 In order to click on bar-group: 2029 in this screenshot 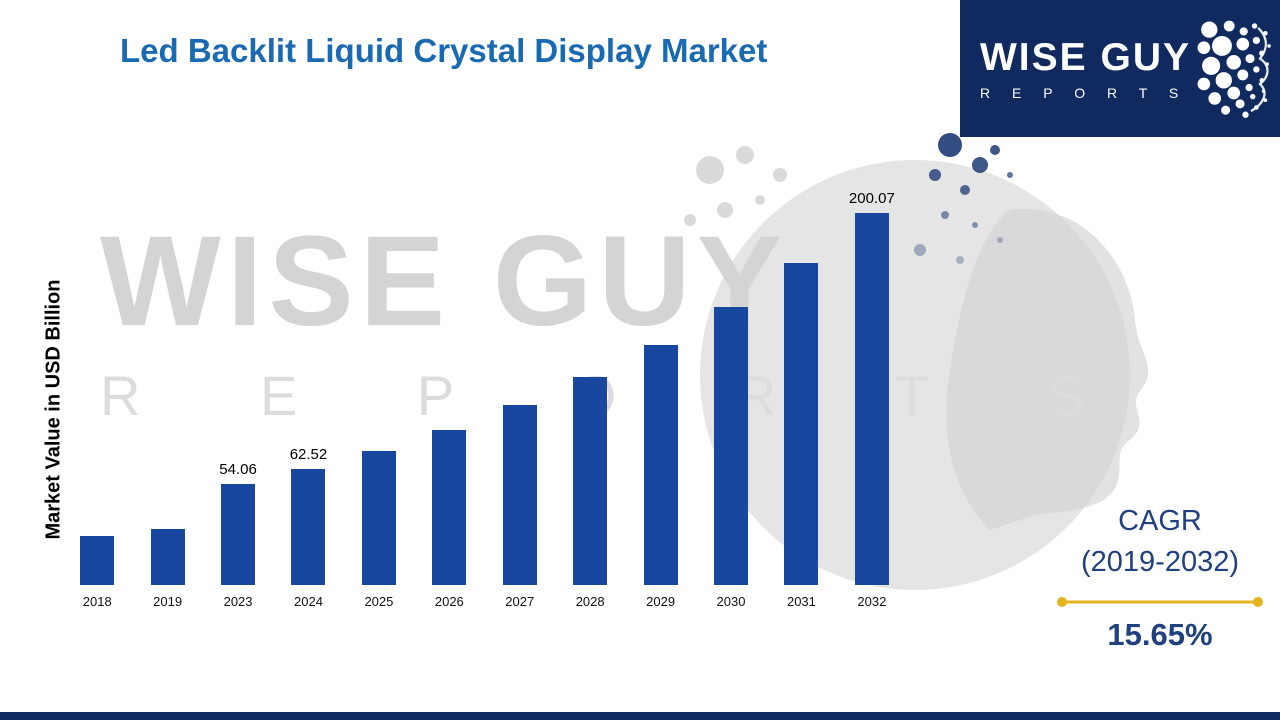, I will do `click(660, 400)`.